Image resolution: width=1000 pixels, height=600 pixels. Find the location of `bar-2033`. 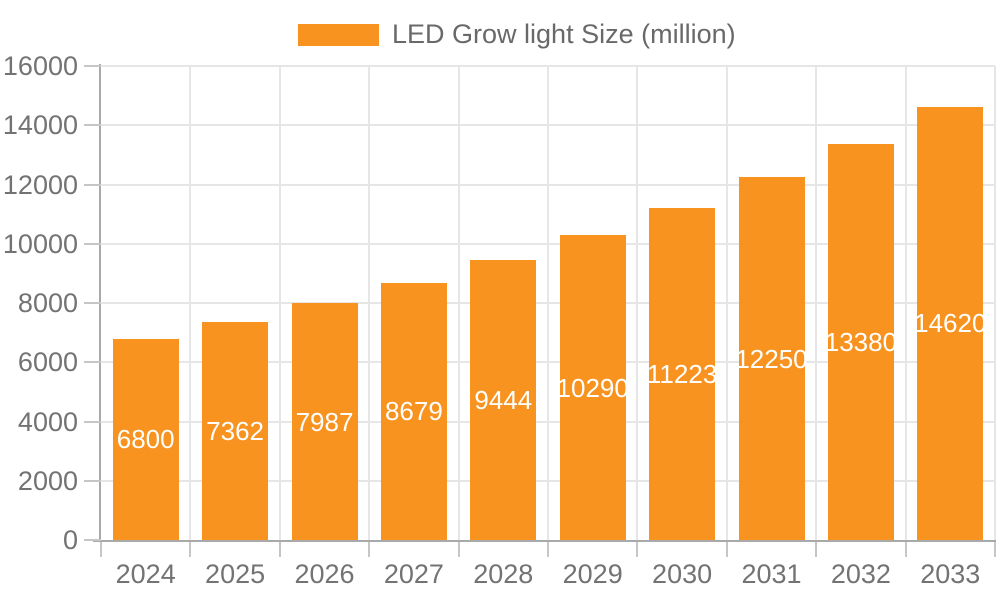

bar-2033 is located at coordinates (950, 323).